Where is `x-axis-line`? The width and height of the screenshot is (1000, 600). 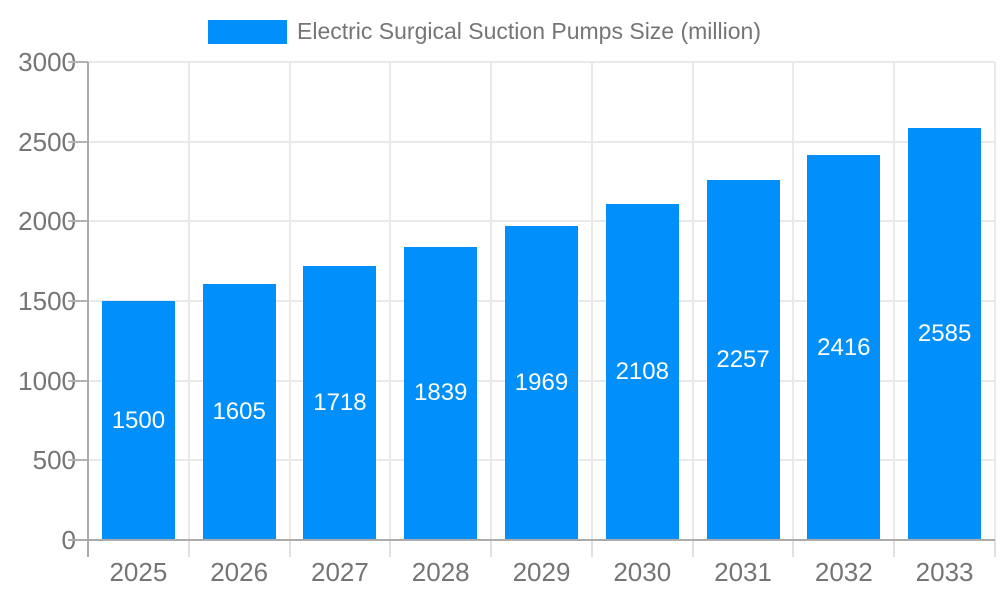
x-axis-line is located at coordinates (531, 540).